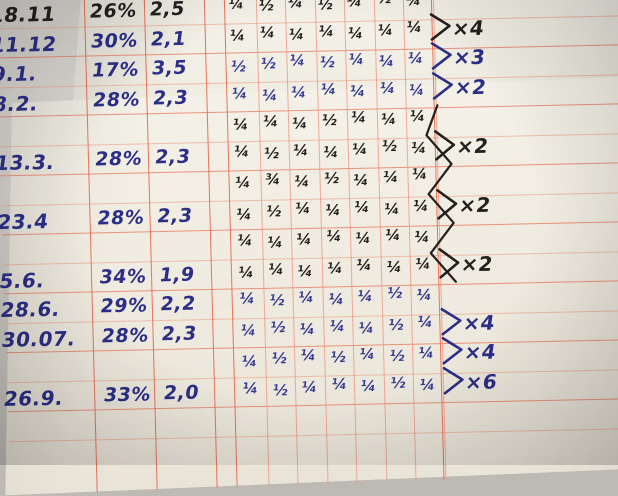 This screenshot has width=618, height=496. I want to click on row-date: 8.2., so click(20, 103).